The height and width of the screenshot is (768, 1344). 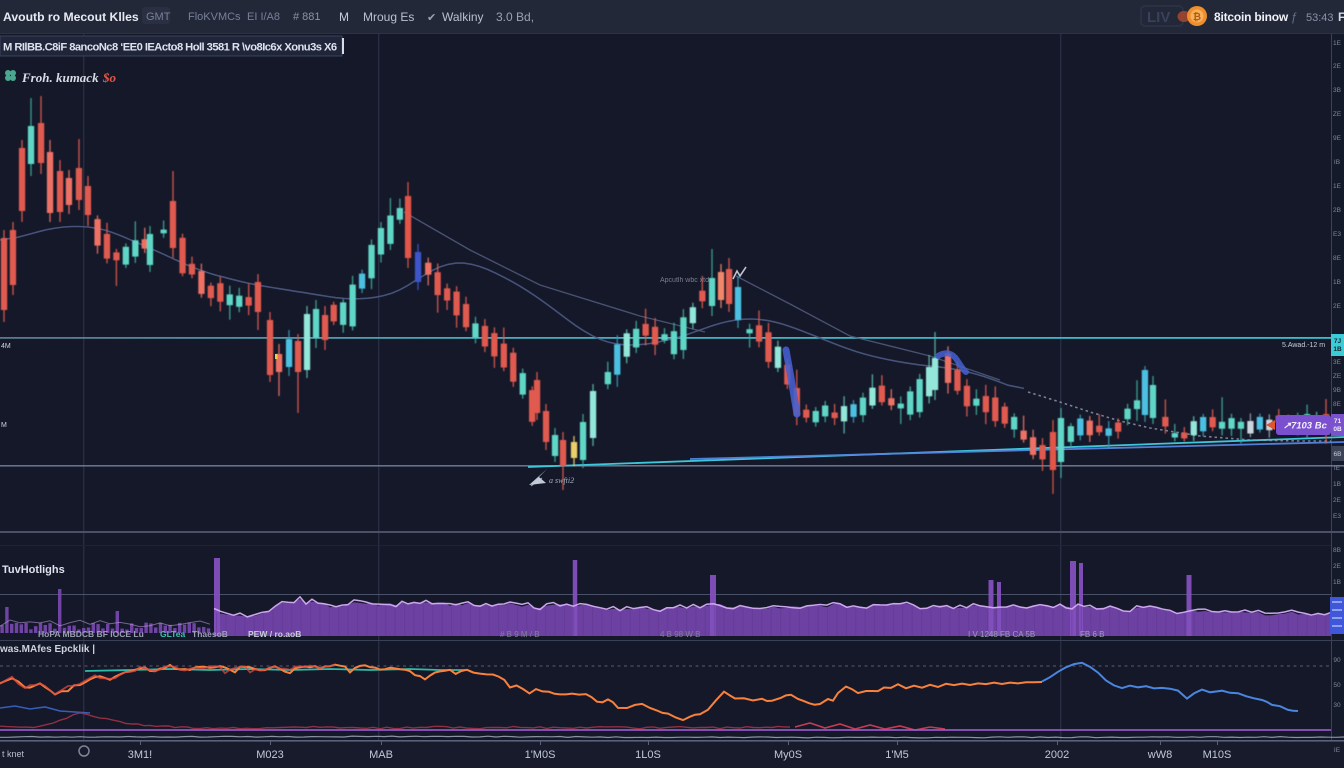 What do you see at coordinates (1001, 634) in the screenshot?
I see `svg-text: I V 1248 FB CA 5B` at bounding box center [1001, 634].